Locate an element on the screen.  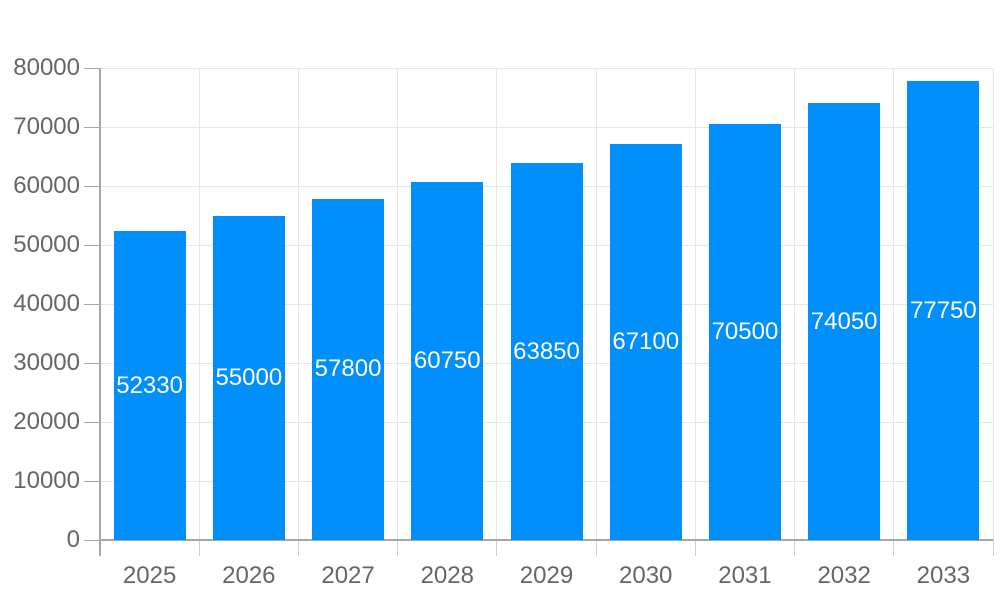
x-axis-label: 2026 is located at coordinates (249, 575).